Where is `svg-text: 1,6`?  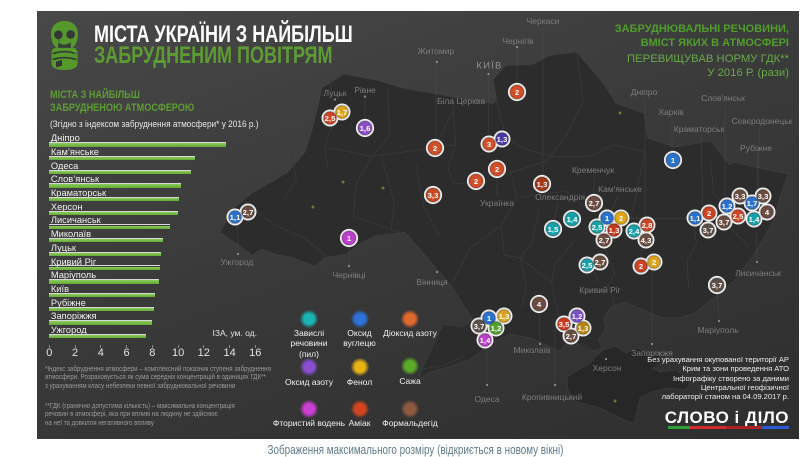
svg-text: 1,6 is located at coordinates (365, 128).